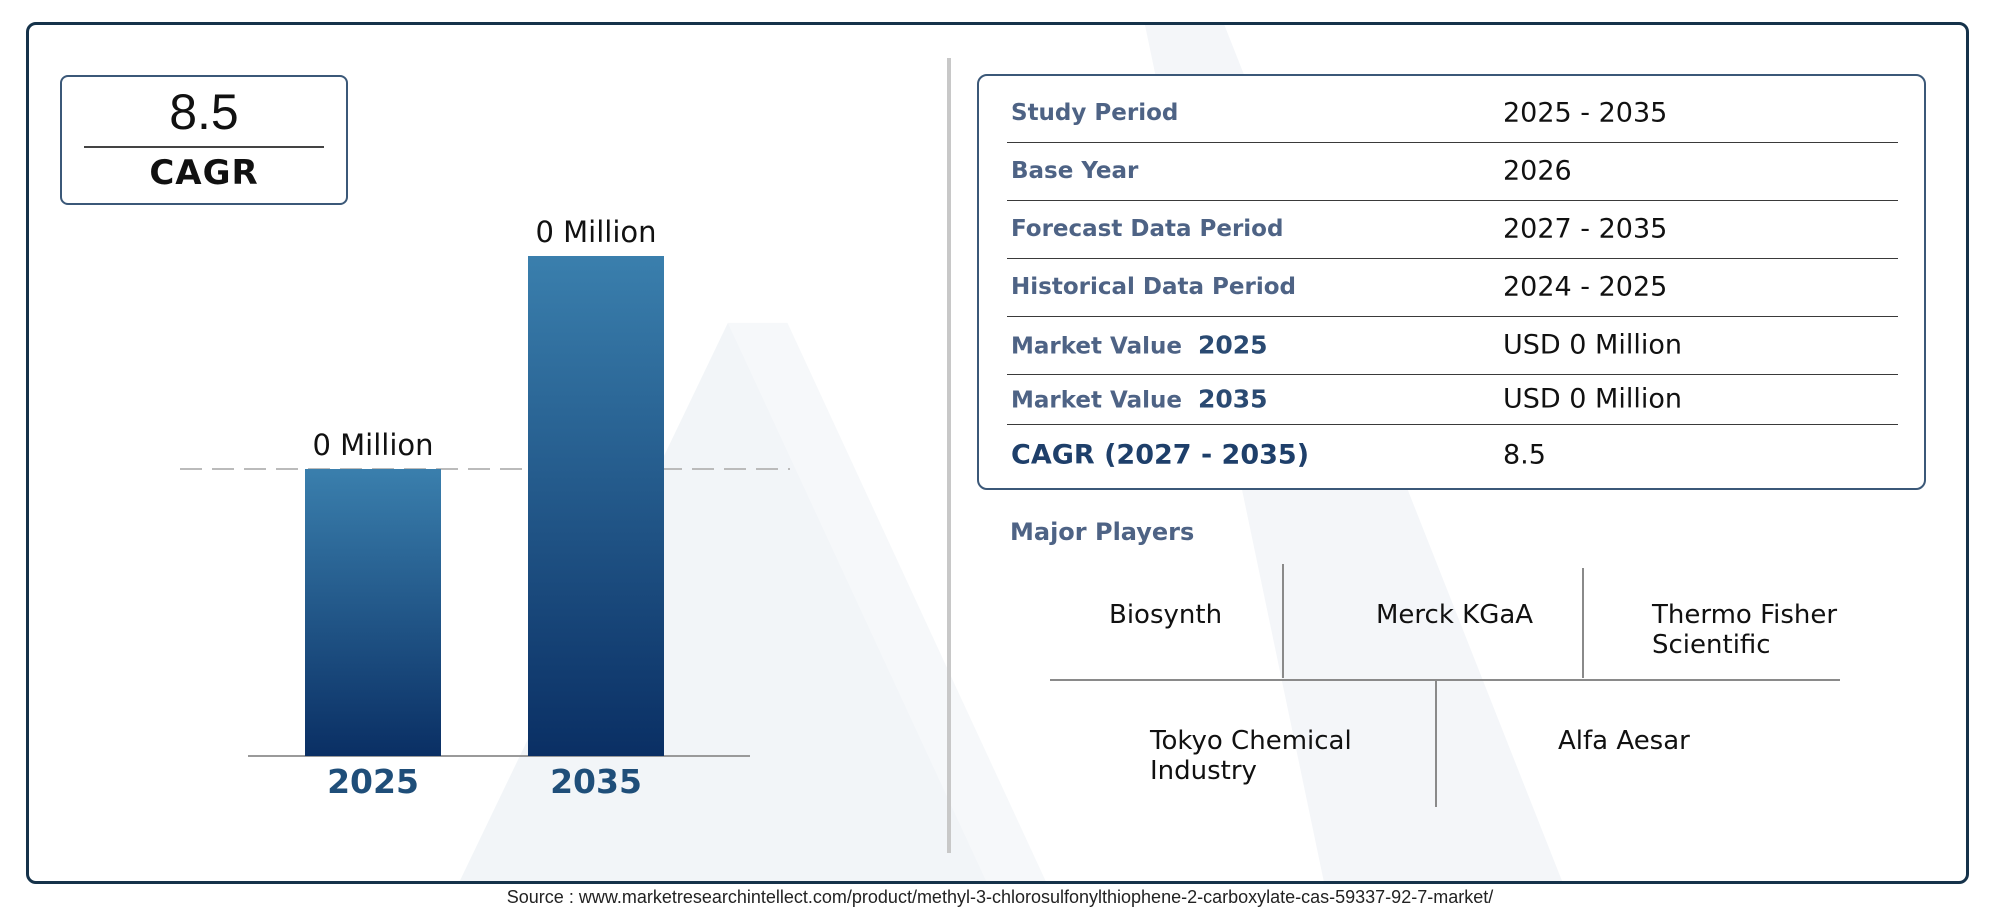  Describe the element at coordinates (949, 455) in the screenshot. I see `section-divider` at that location.